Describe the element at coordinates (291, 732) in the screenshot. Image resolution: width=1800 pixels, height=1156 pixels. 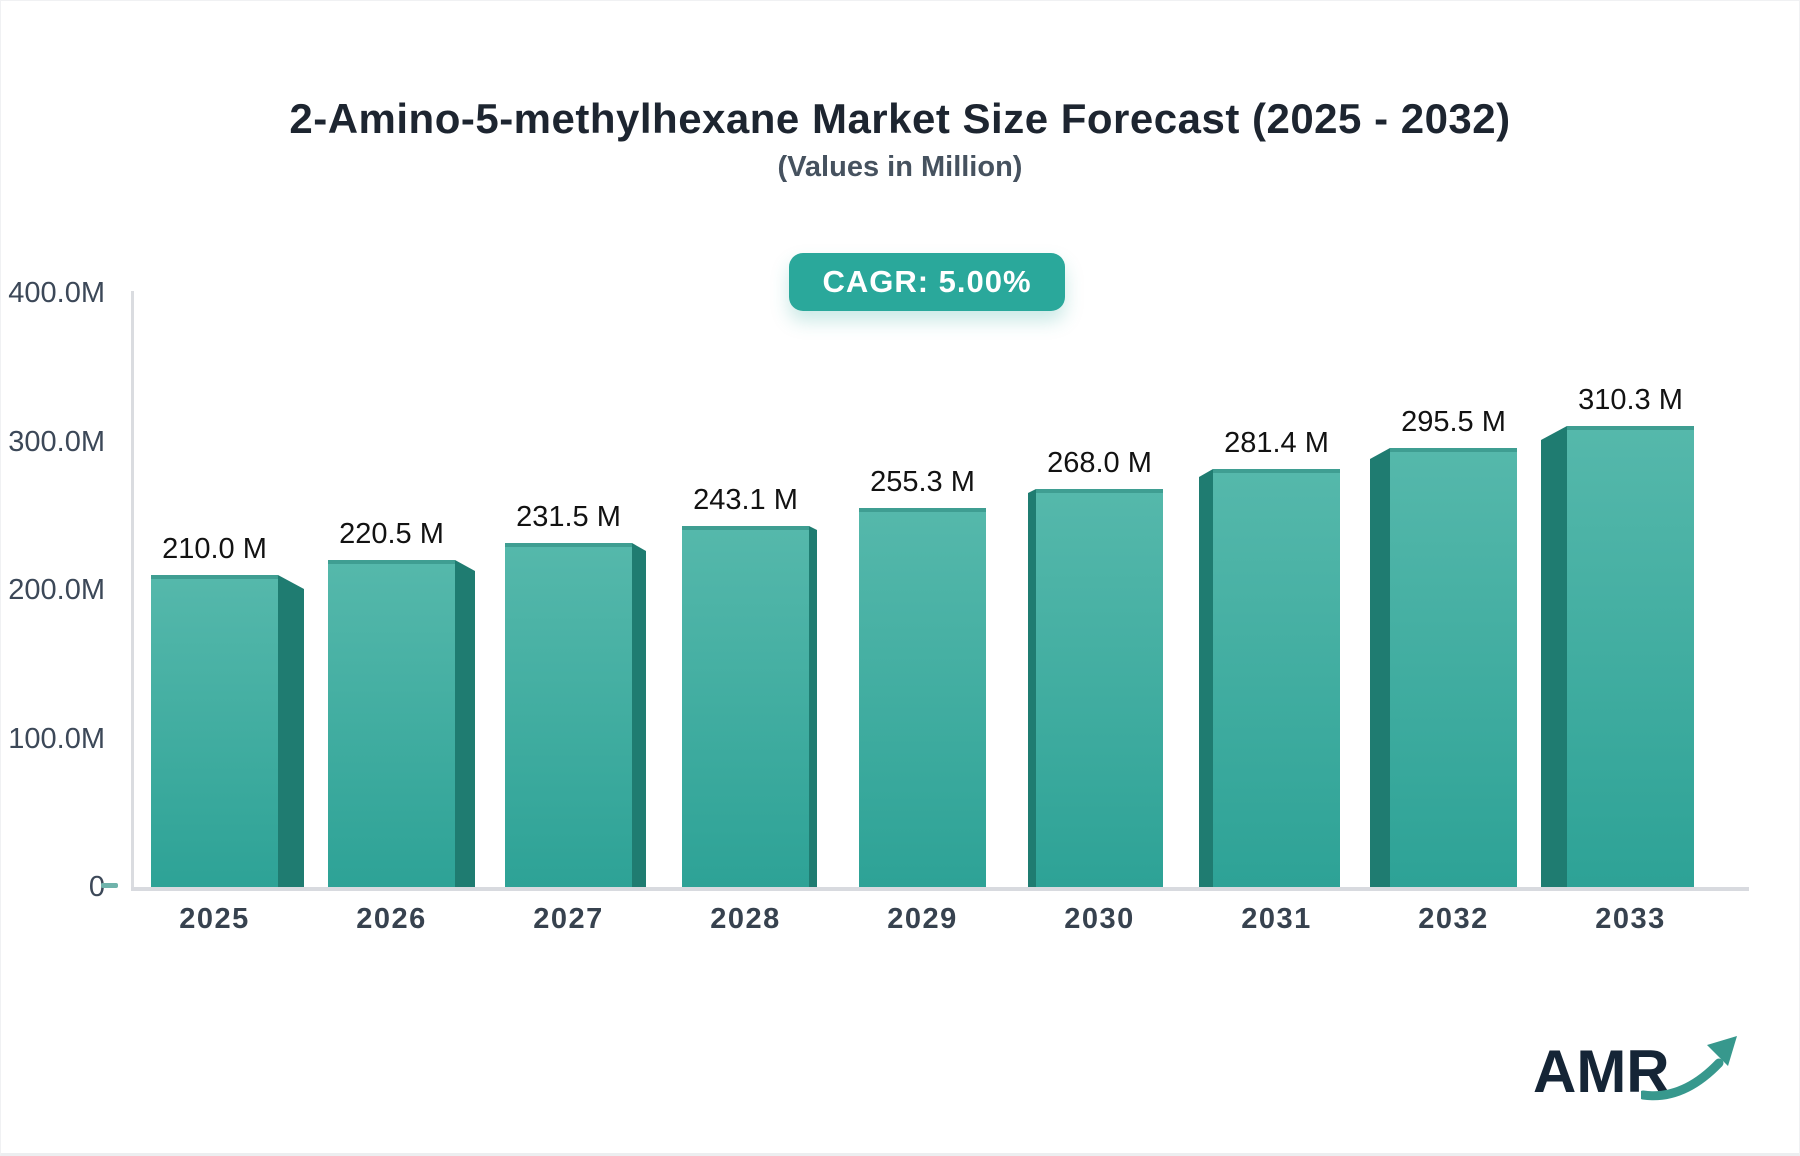
I see `bar-side-2025` at that location.